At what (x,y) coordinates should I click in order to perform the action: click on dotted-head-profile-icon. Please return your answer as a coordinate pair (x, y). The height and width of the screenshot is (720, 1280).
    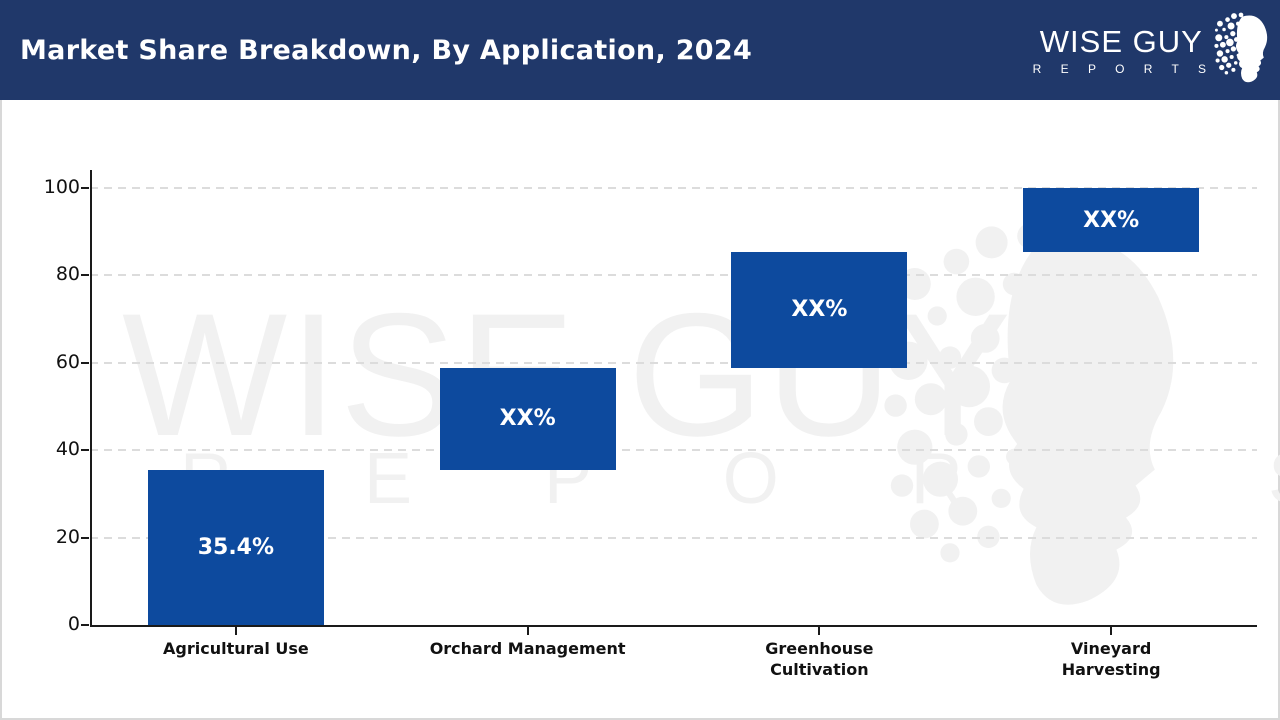
    Looking at the image, I should click on (1241, 47).